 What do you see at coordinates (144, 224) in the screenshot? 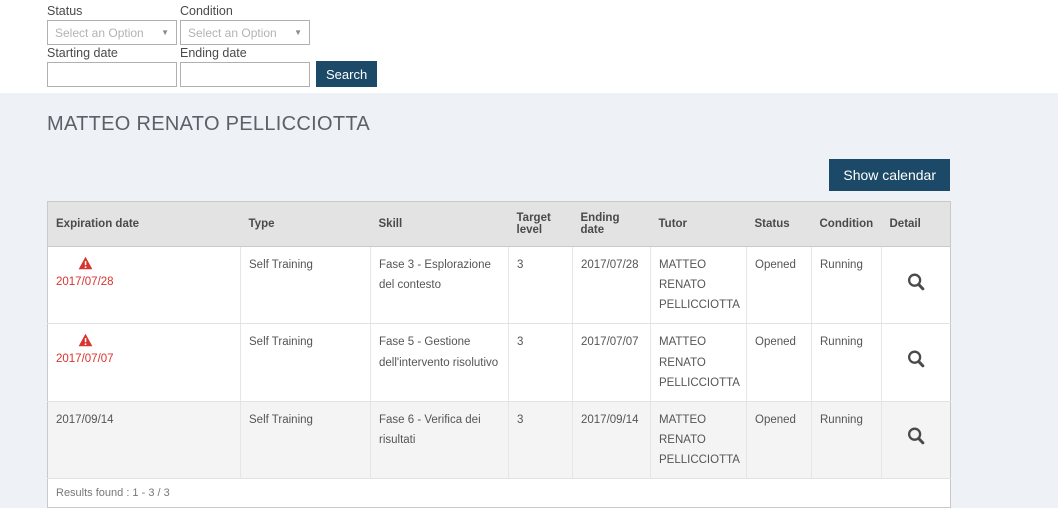
I see `column-header-expiration-date: Expiration date` at bounding box center [144, 224].